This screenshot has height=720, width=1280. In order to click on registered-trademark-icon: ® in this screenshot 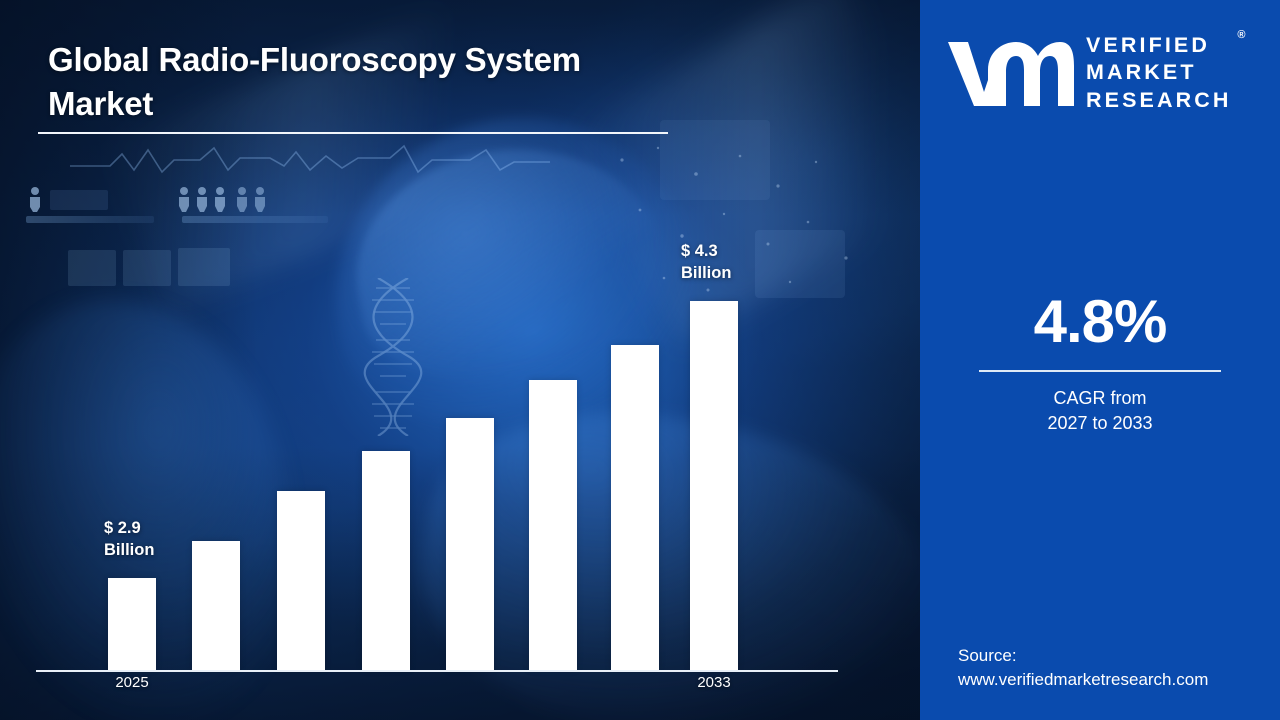, I will do `click(1241, 34)`.